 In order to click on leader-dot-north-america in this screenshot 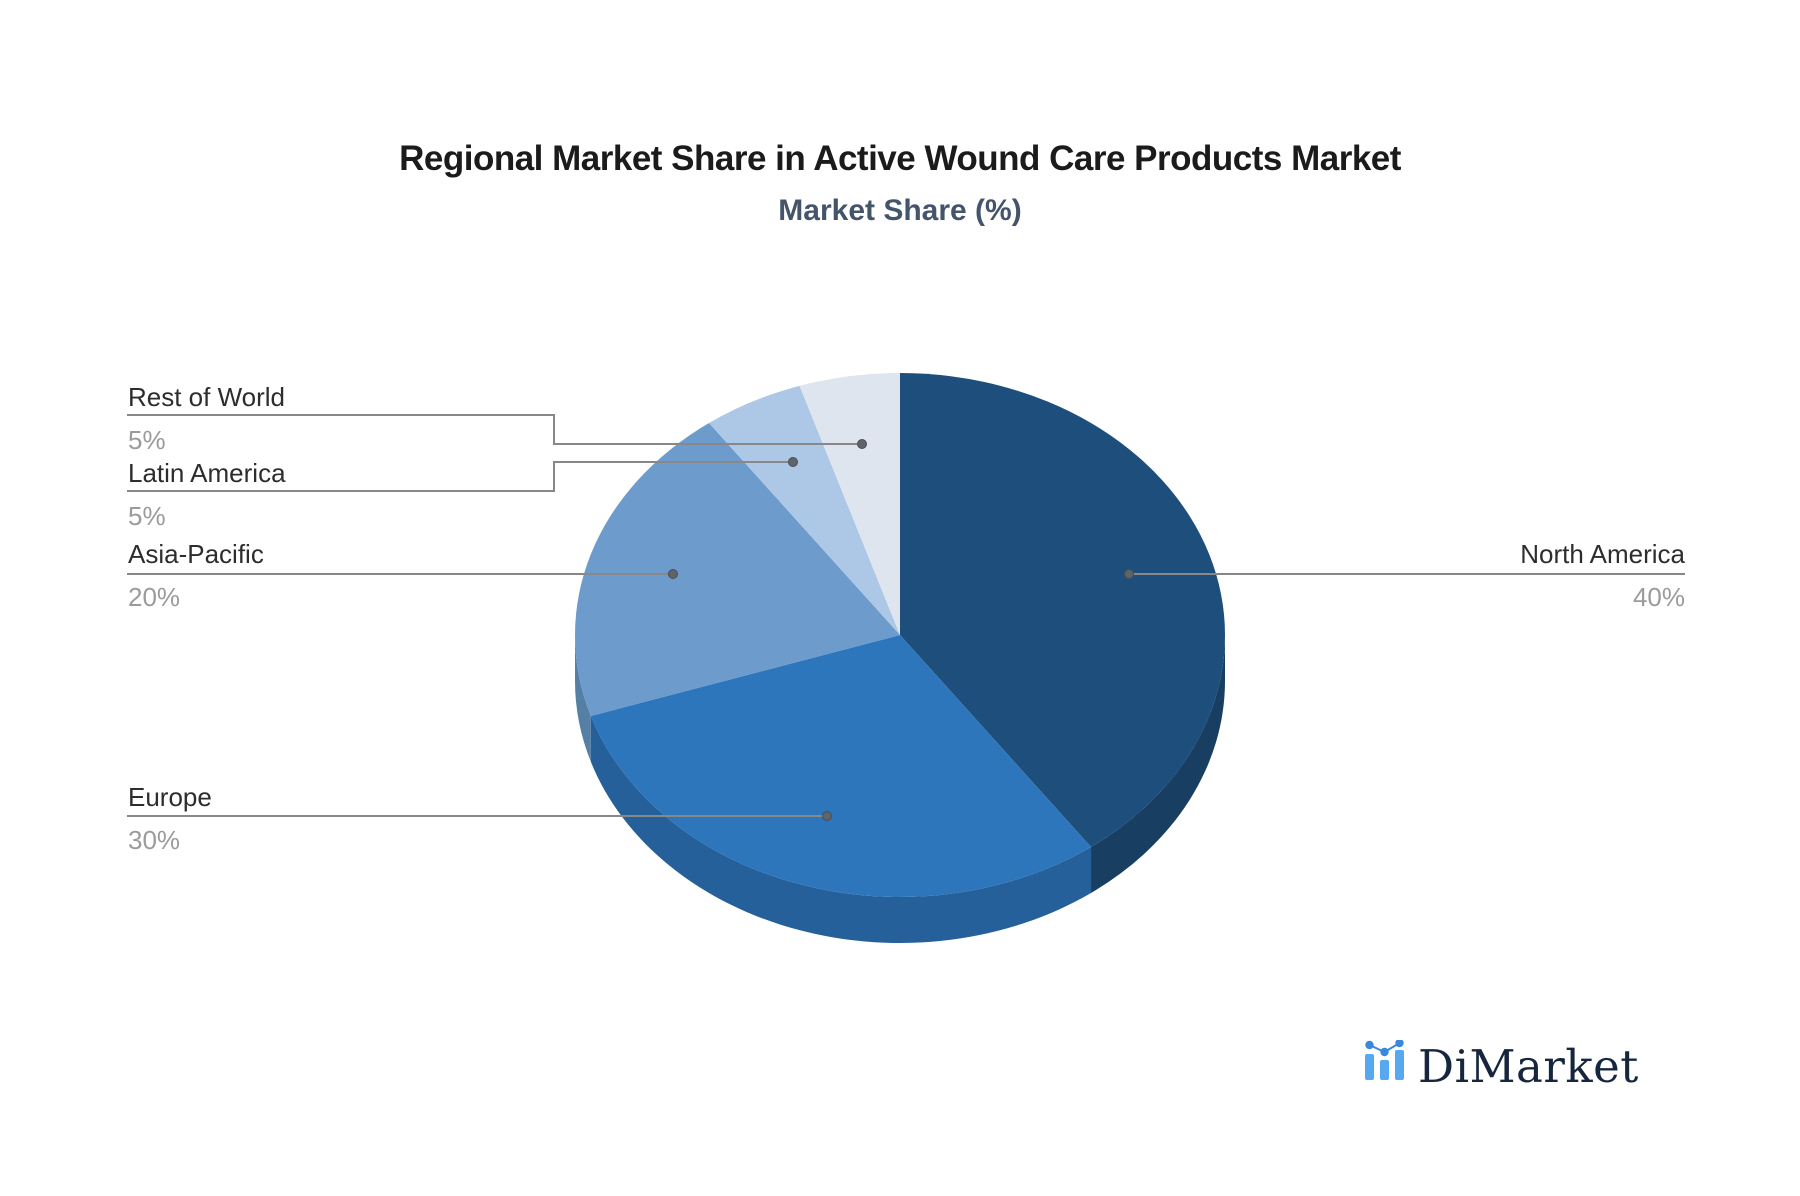, I will do `click(1129, 574)`.